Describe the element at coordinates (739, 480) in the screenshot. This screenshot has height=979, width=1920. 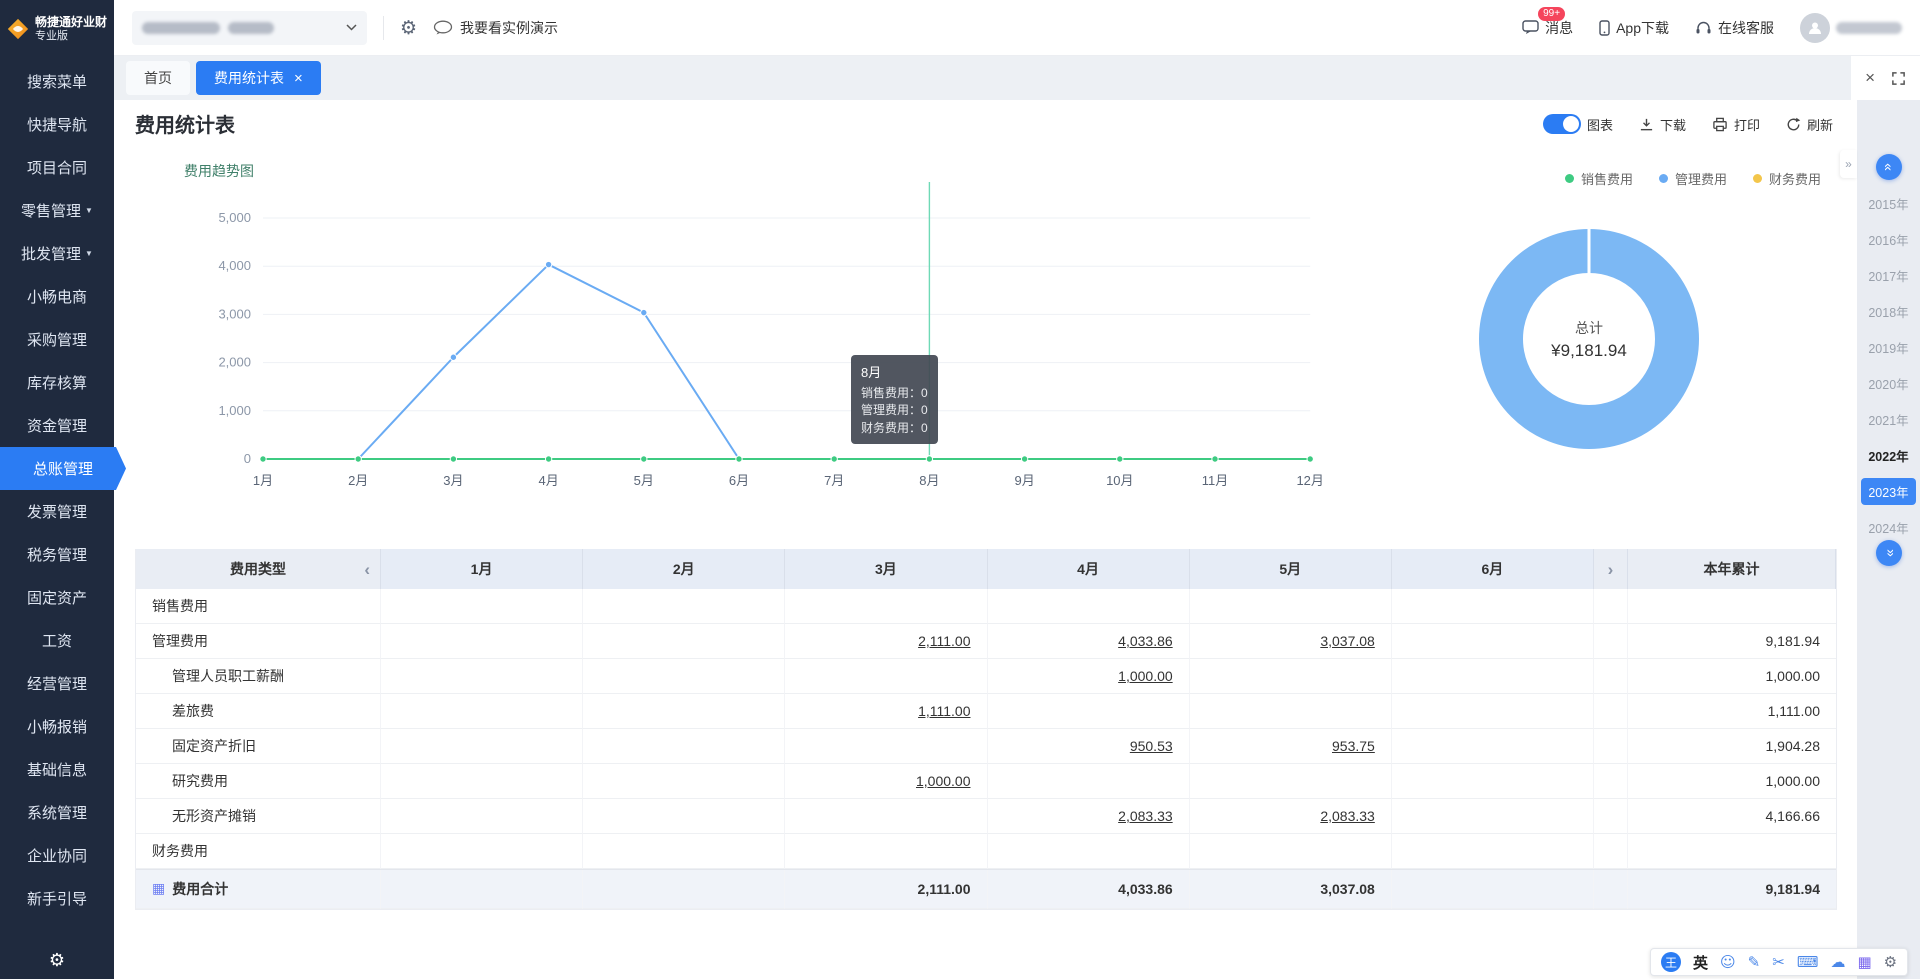
I see `svg-text: 6月` at that location.